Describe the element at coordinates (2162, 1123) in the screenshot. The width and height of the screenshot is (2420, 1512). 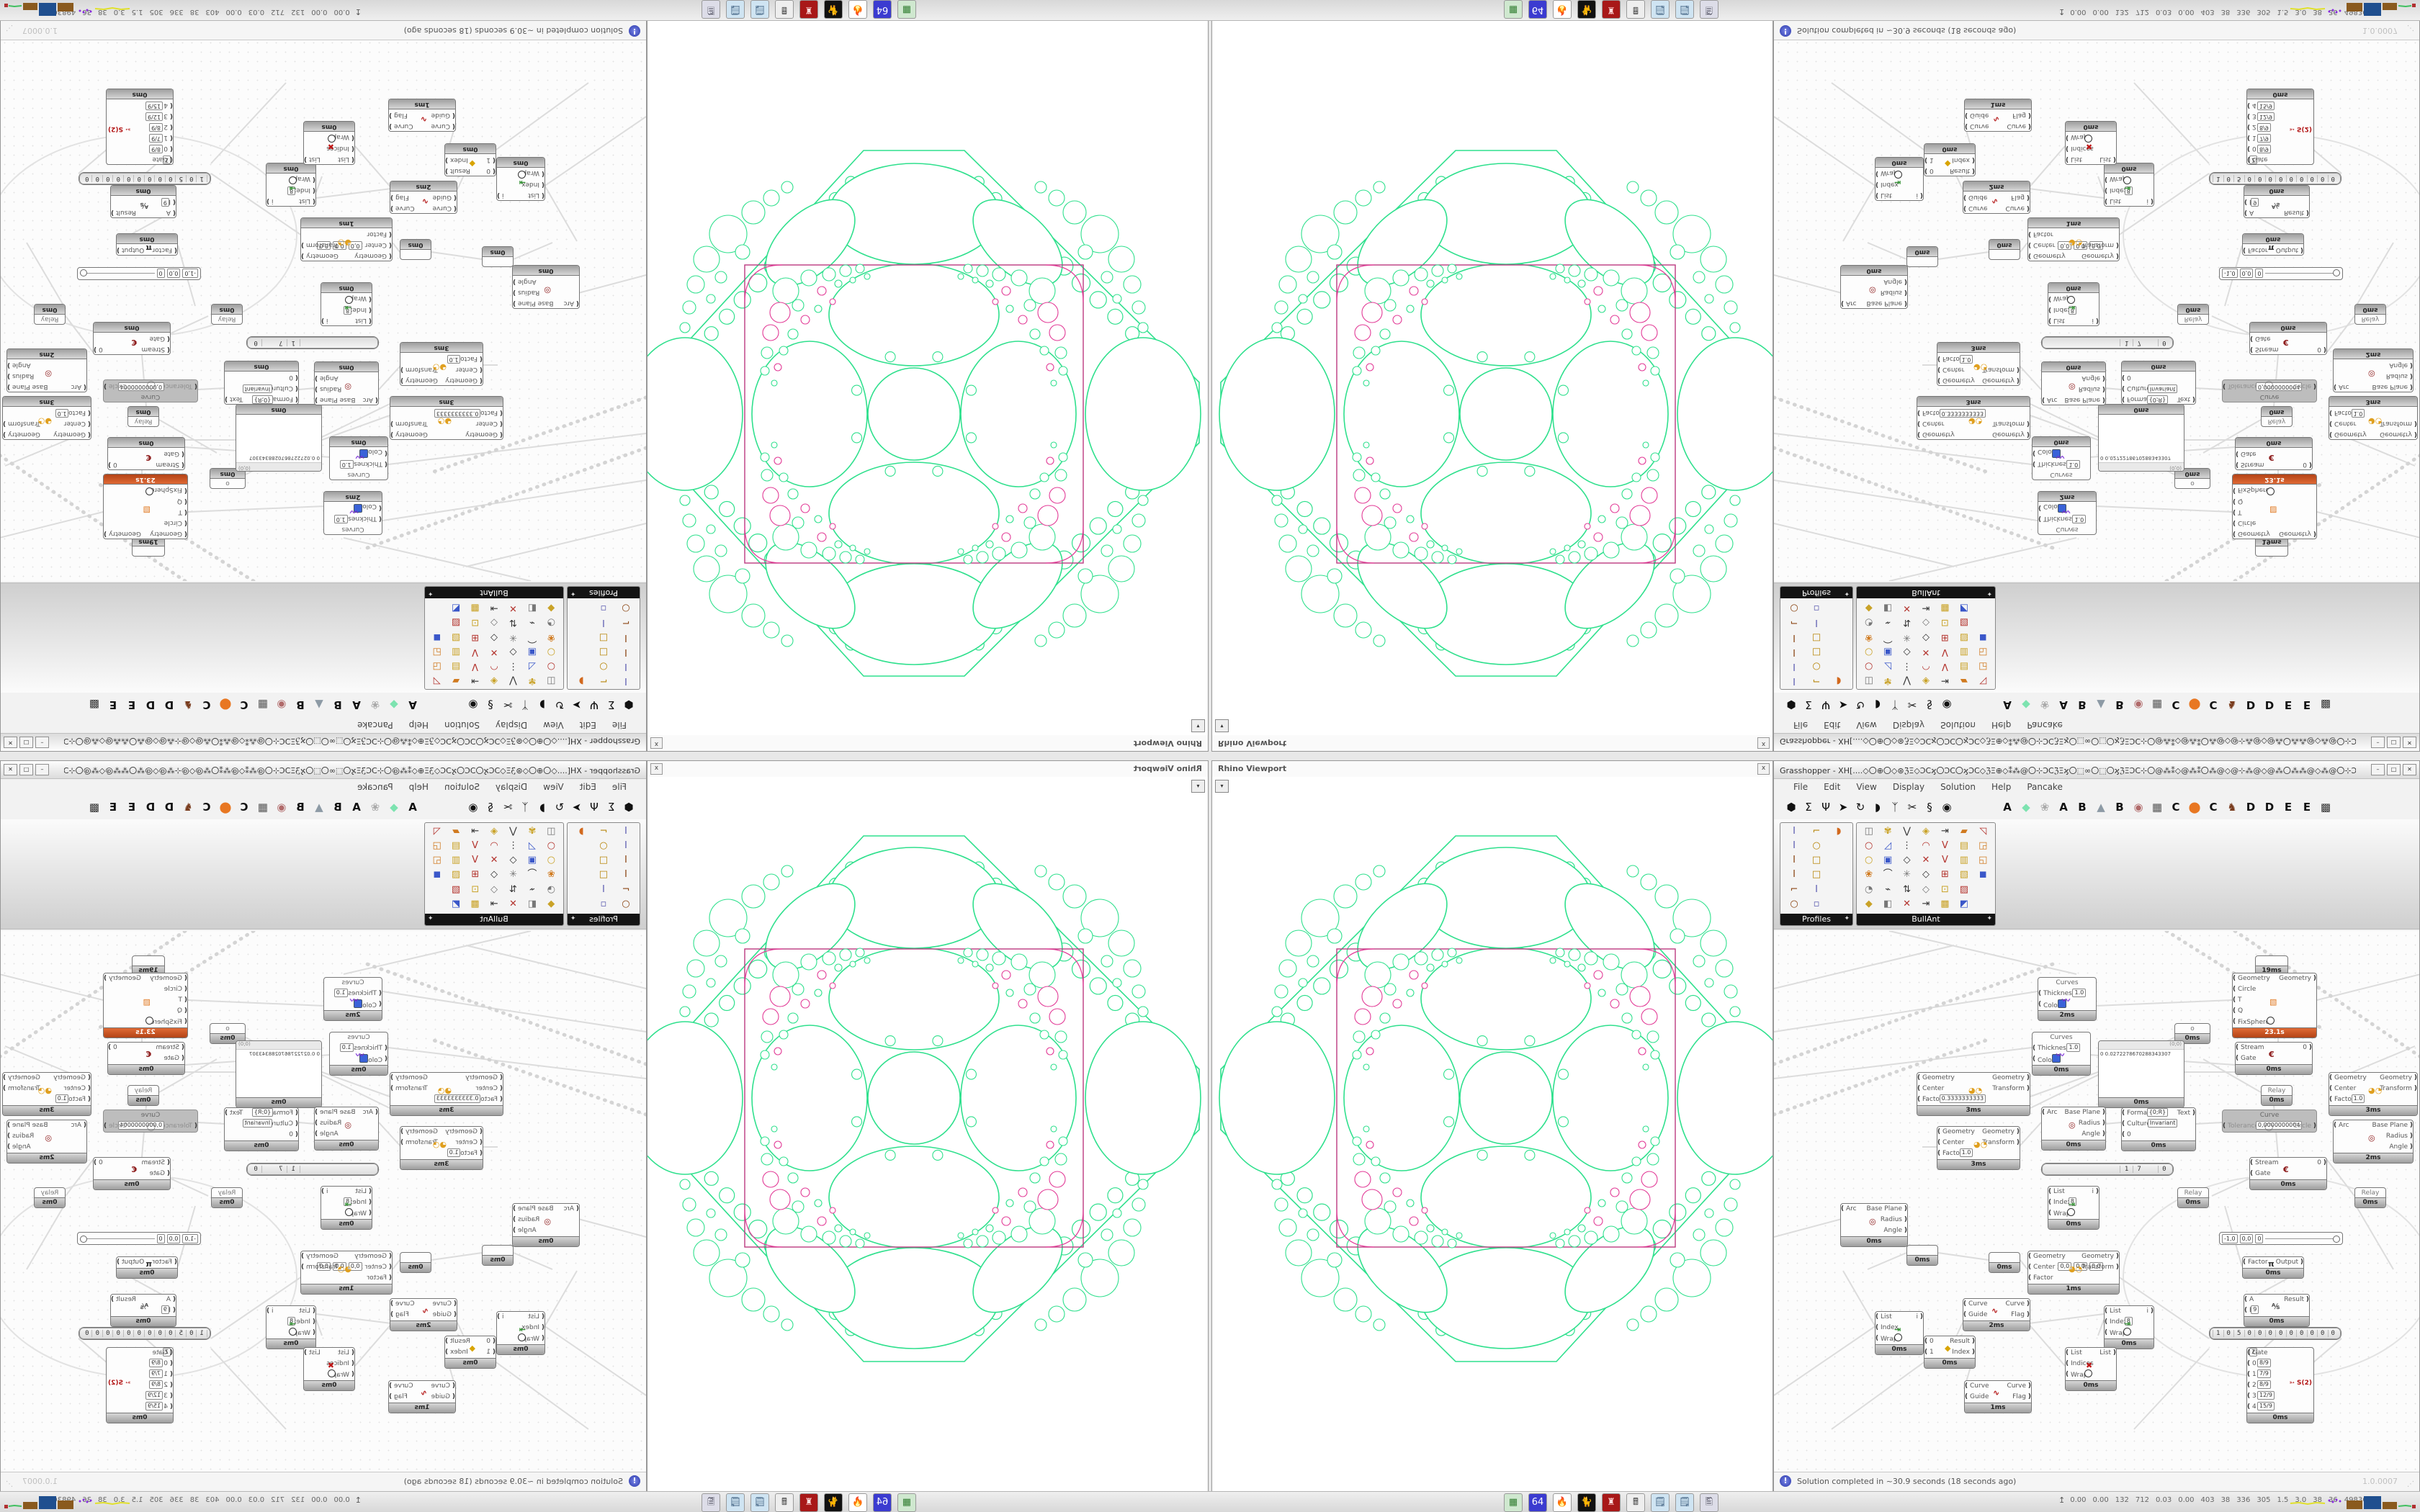
I see `value-box: Invariant` at that location.